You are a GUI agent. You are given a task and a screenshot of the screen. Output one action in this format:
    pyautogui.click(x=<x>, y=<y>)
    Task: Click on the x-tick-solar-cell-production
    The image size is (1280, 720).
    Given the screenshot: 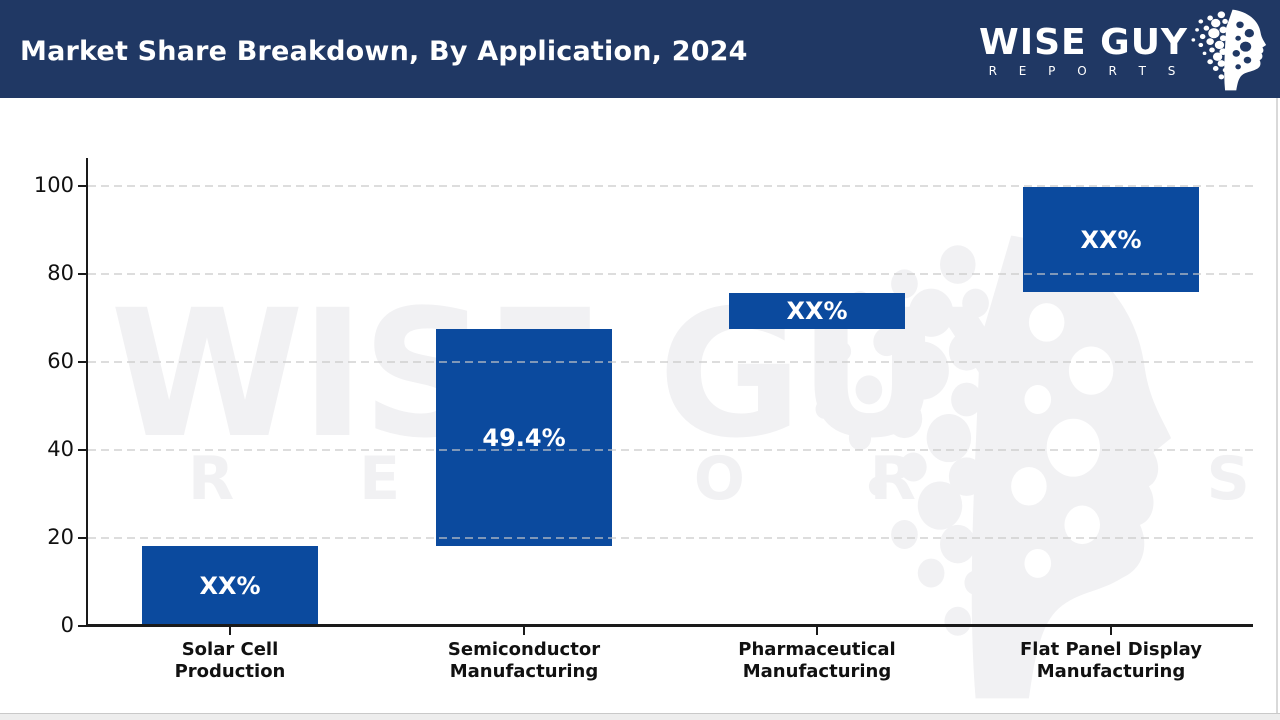 What is the action you would take?
    pyautogui.click(x=230, y=631)
    